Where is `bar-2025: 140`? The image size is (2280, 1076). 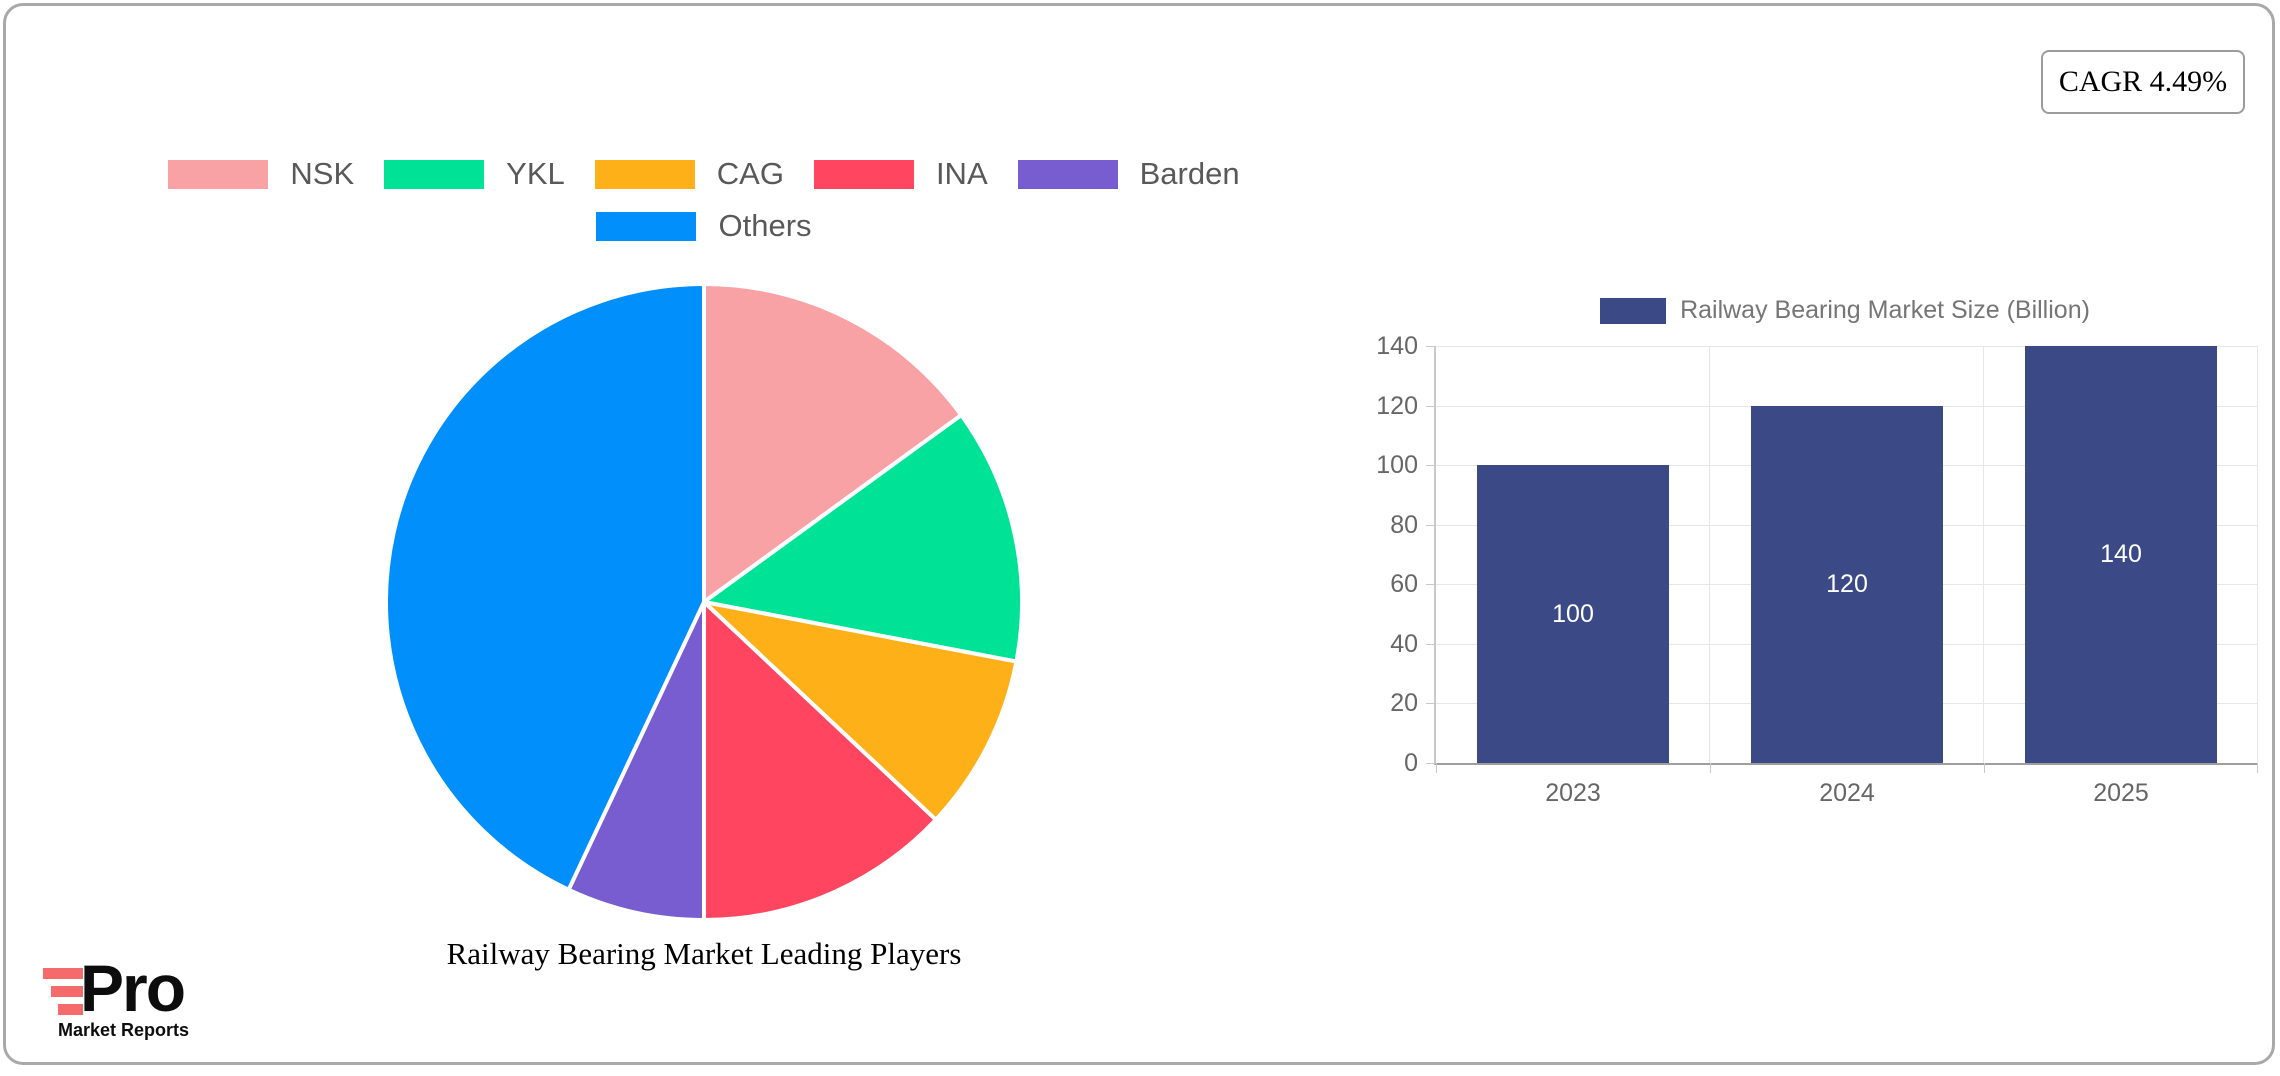 bar-2025: 140 is located at coordinates (2121, 554).